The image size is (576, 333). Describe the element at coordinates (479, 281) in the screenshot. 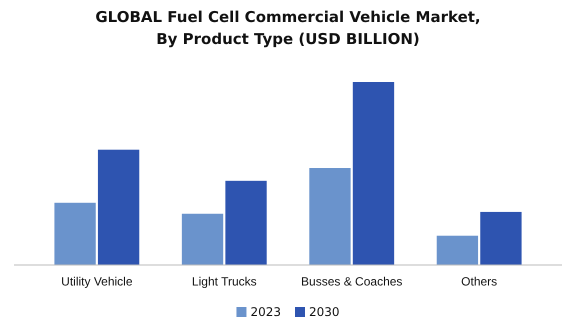

I see `x-tick-label: Others` at that location.